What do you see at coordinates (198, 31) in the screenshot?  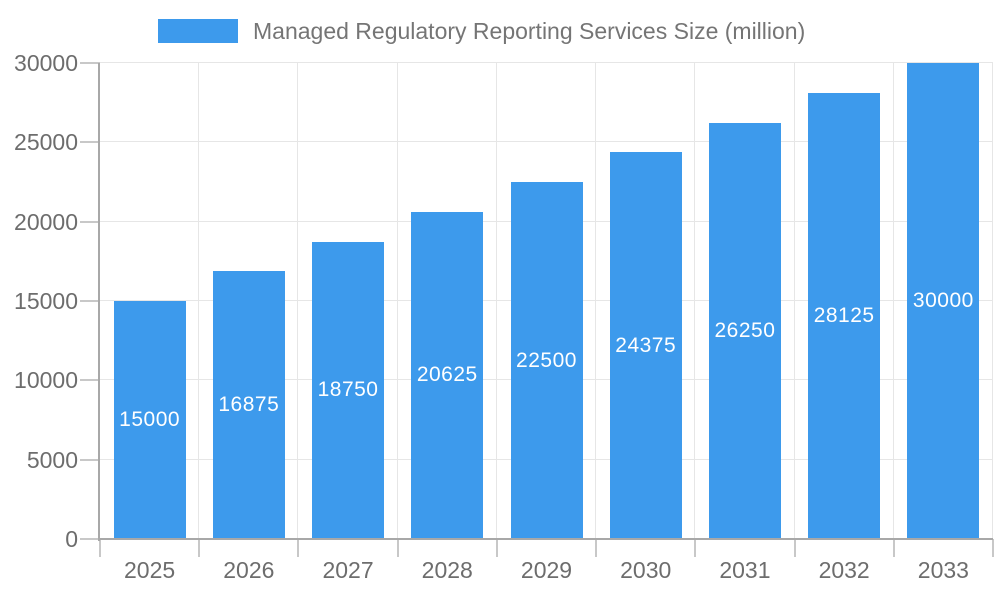 I see `legend-swatch` at bounding box center [198, 31].